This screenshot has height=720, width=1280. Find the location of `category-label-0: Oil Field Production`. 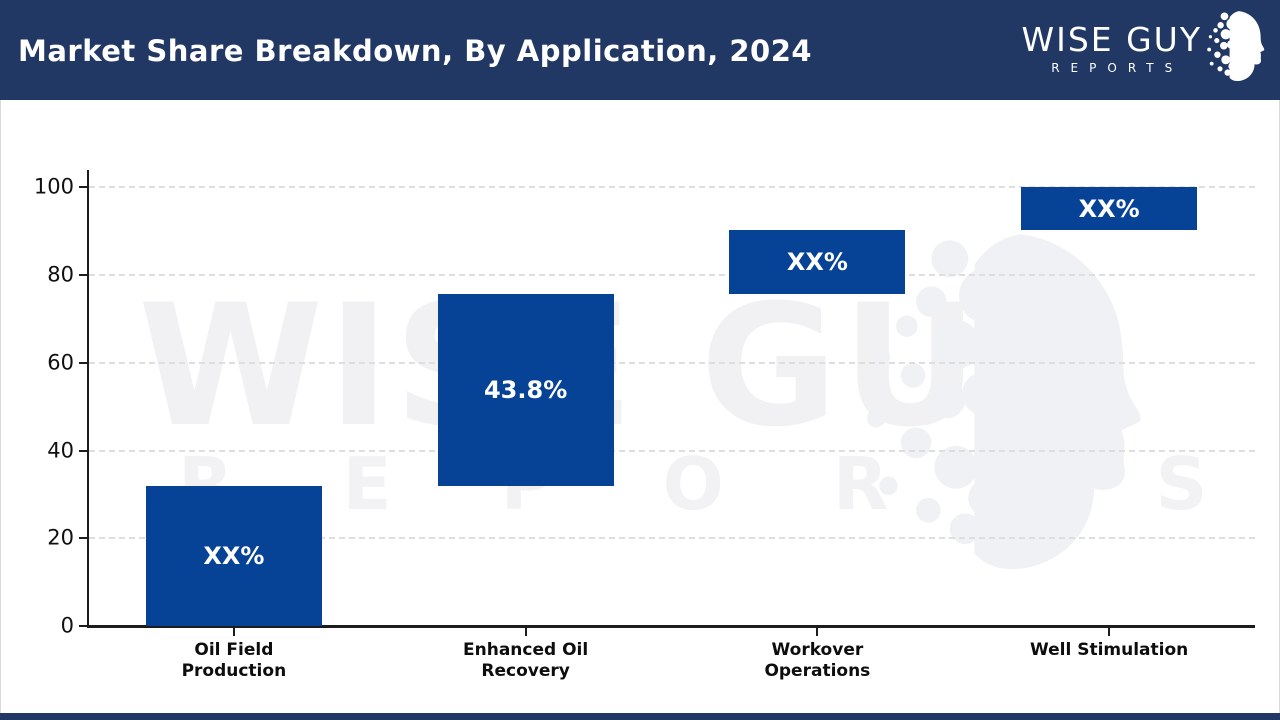

category-label-0: Oil Field Production is located at coordinates (234, 661).